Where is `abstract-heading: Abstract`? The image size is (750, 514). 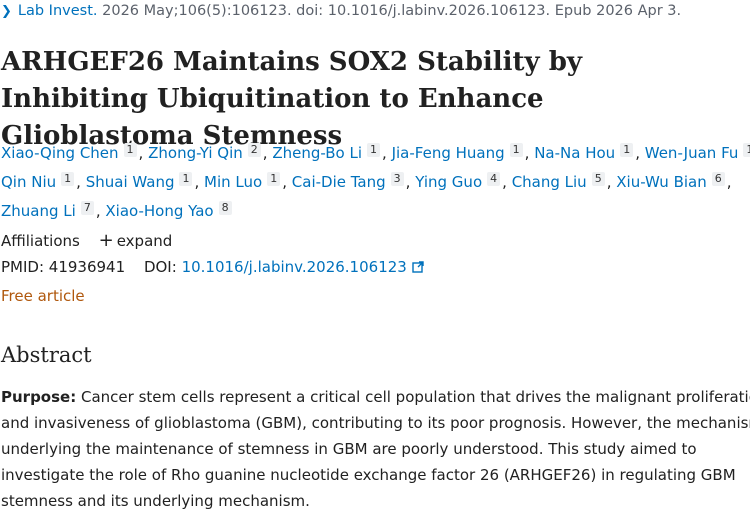
abstract-heading: Abstract is located at coordinates (46, 355).